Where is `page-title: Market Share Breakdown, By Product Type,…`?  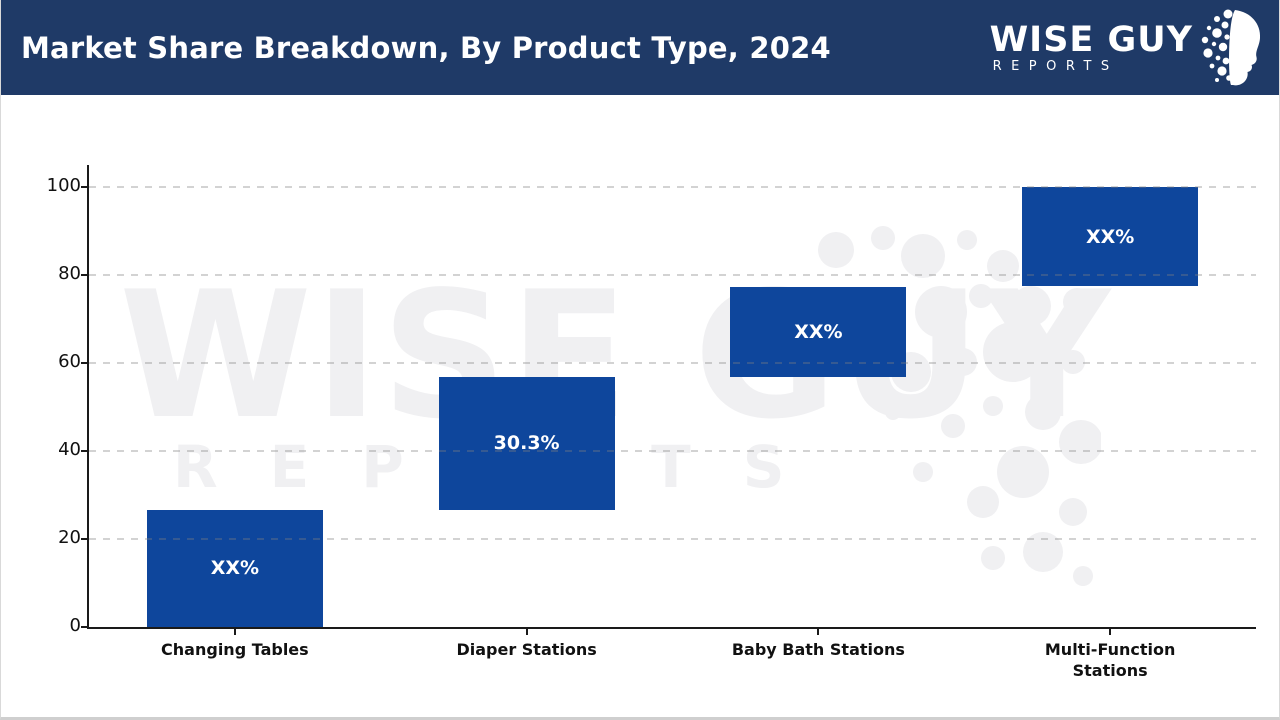 page-title: Market Share Breakdown, By Product Type,… is located at coordinates (426, 47).